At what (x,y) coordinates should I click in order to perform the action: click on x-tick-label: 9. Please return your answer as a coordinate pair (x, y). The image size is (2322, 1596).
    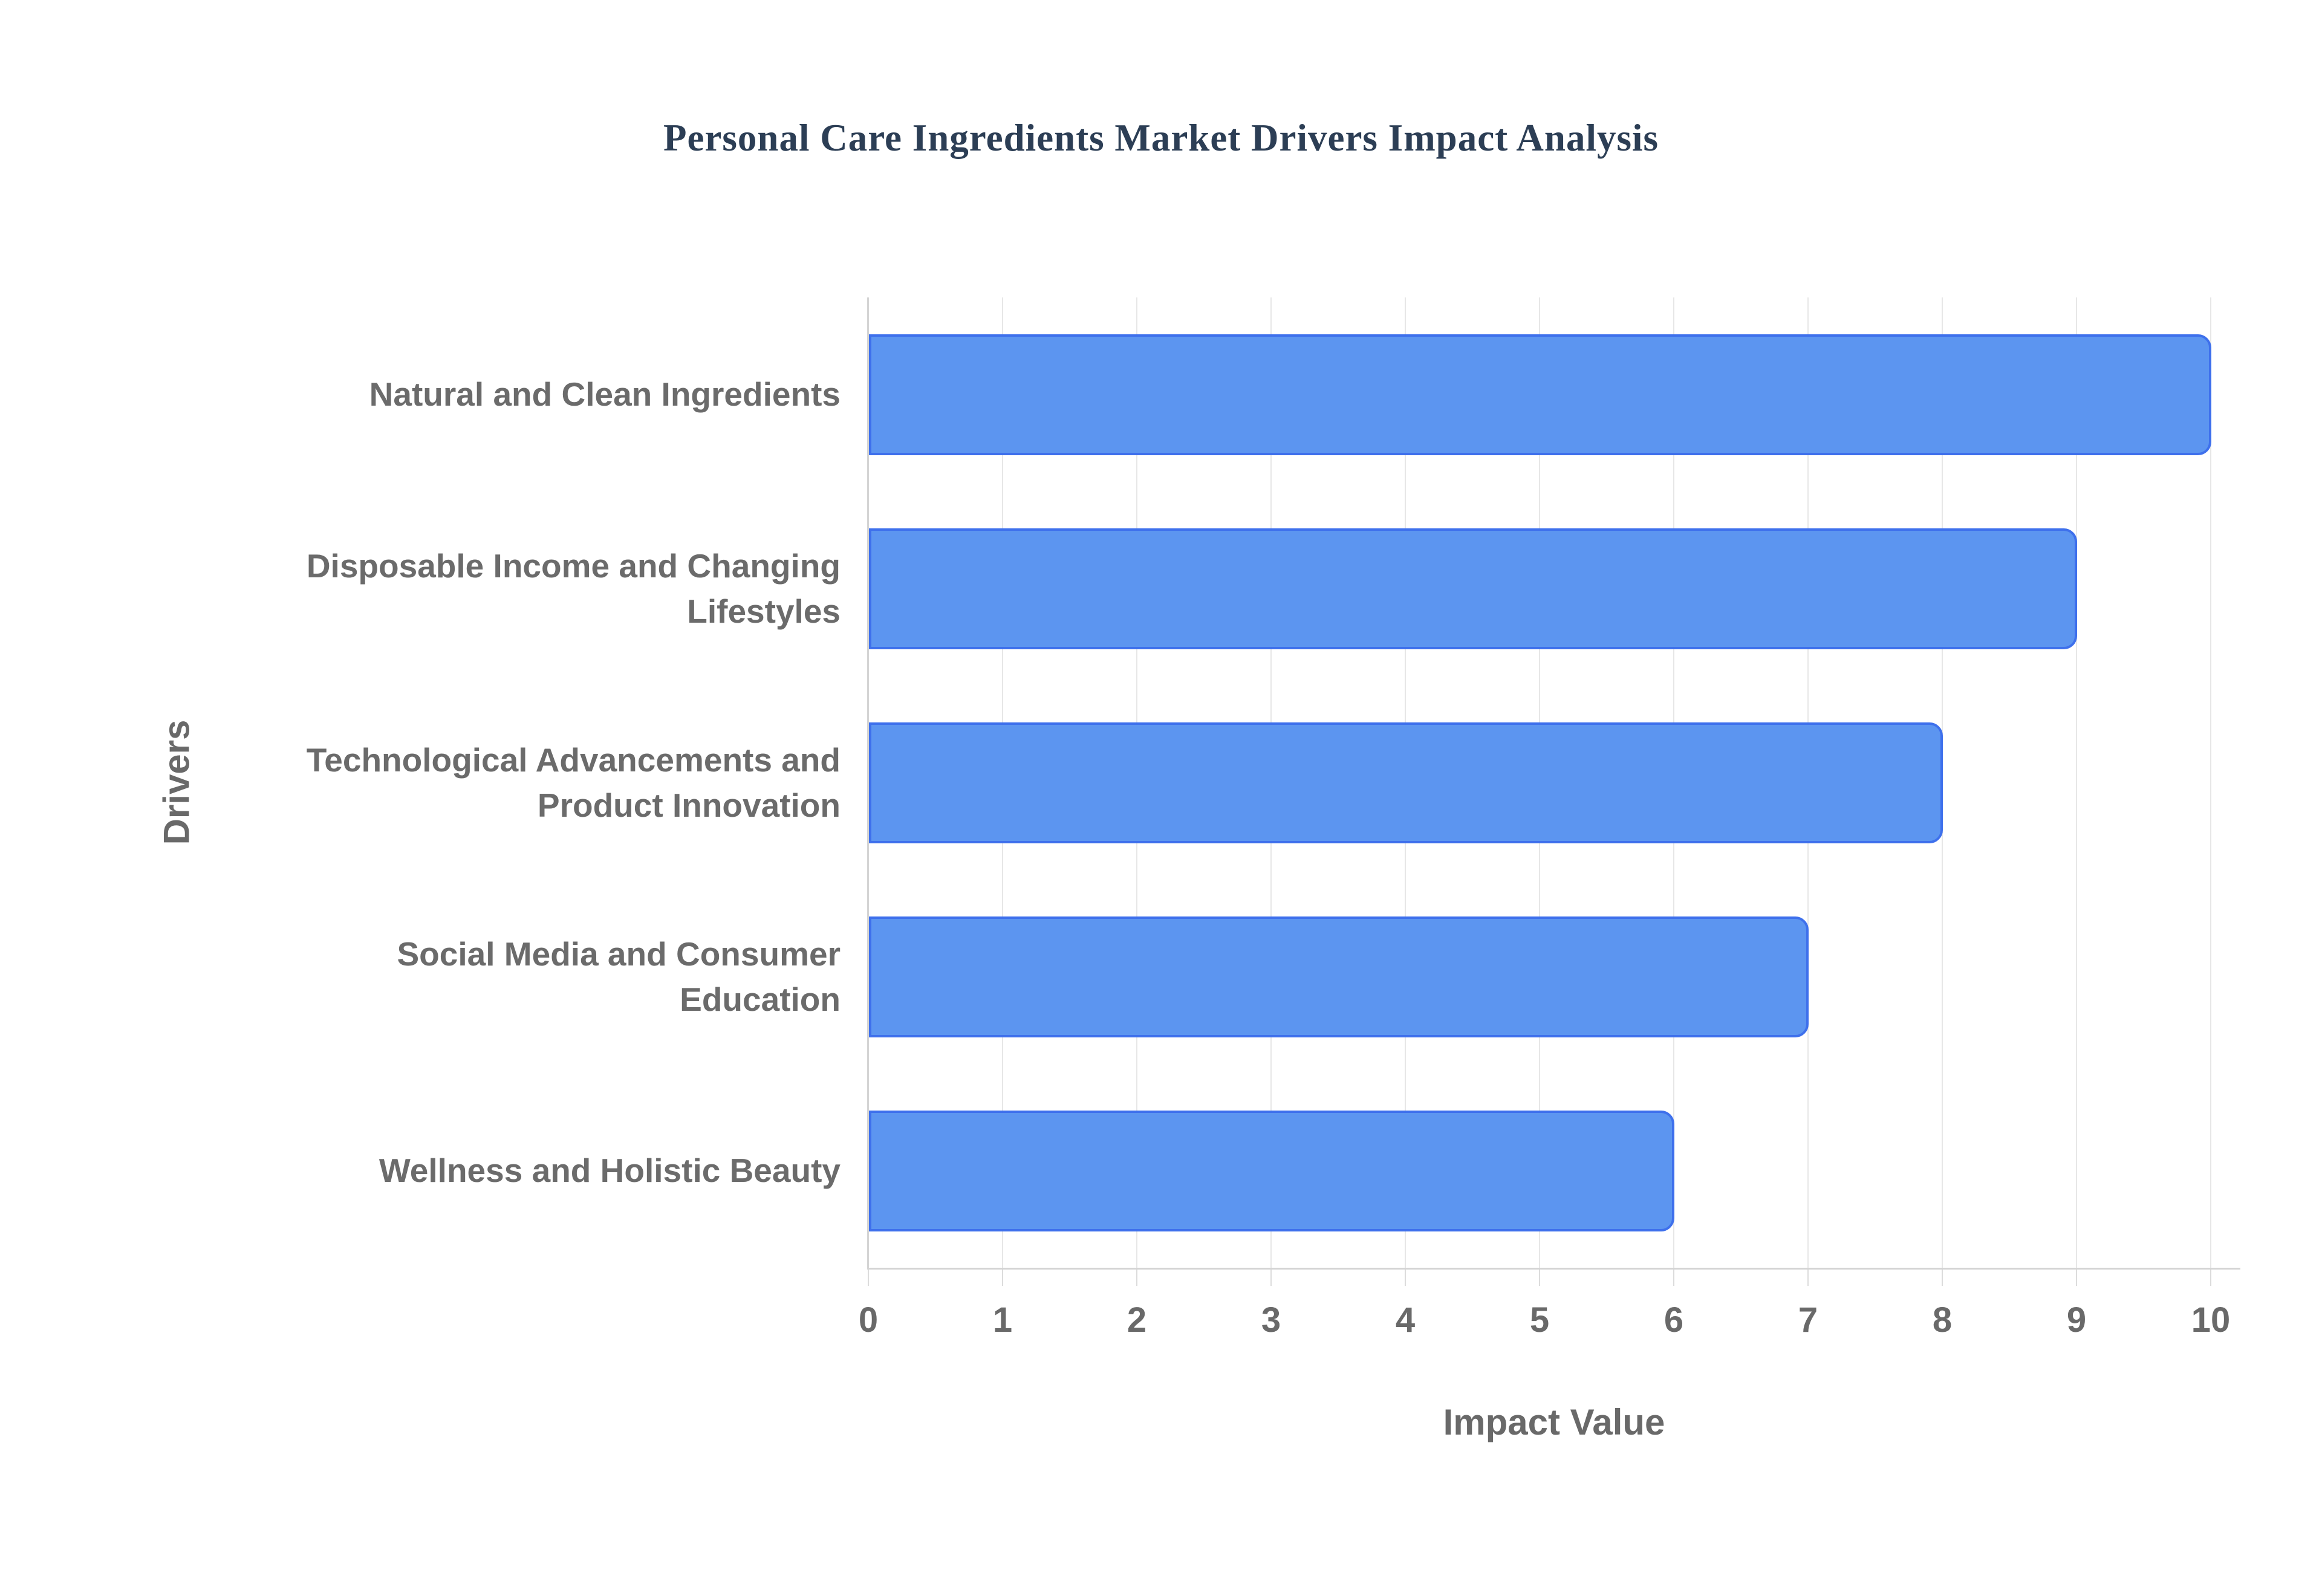
    Looking at the image, I should click on (2076, 1320).